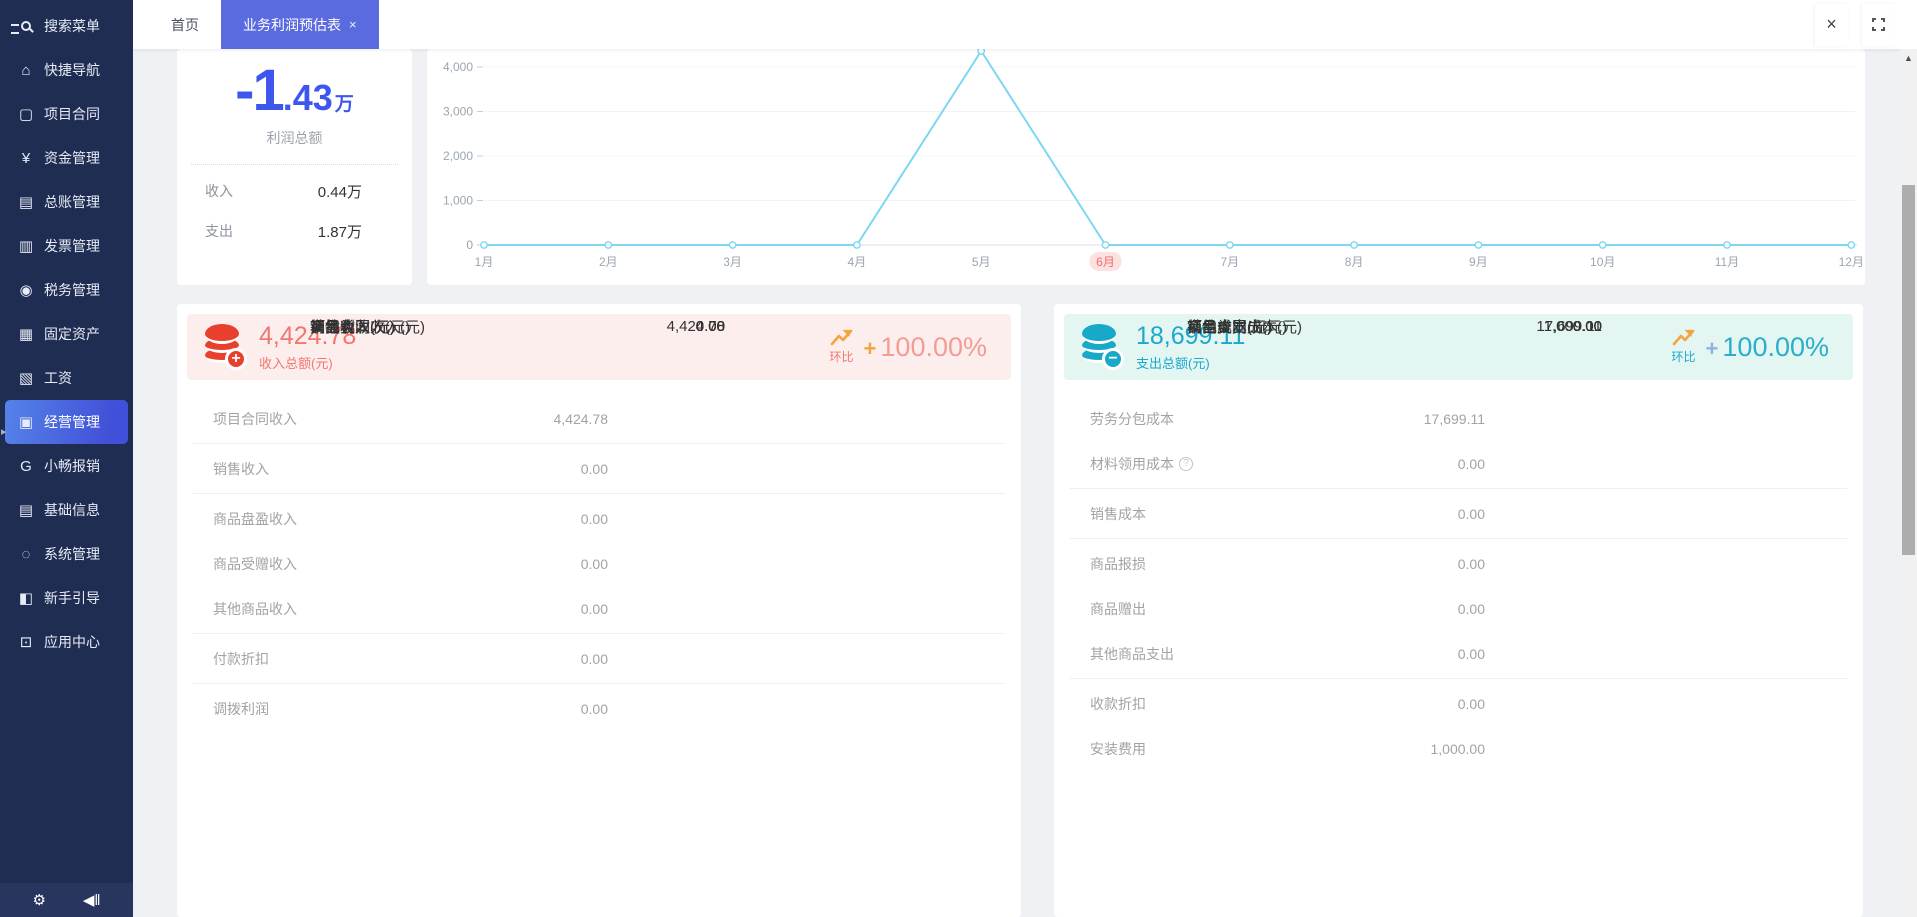 The width and height of the screenshot is (1917, 917). What do you see at coordinates (72, 246) in the screenshot?
I see `sidebar-item-label: 发票管理` at bounding box center [72, 246].